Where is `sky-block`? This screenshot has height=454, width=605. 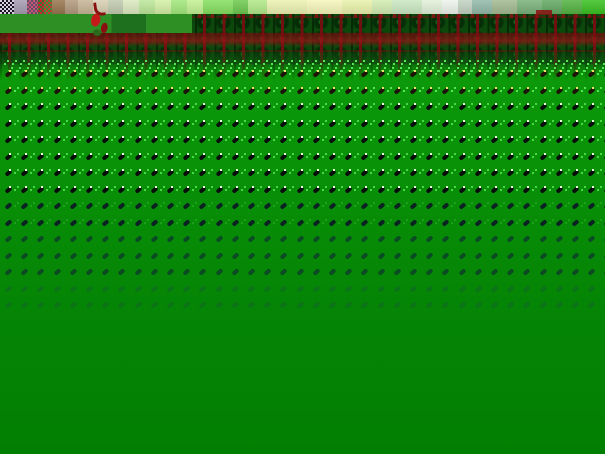
sky-block is located at coordinates (465, 7).